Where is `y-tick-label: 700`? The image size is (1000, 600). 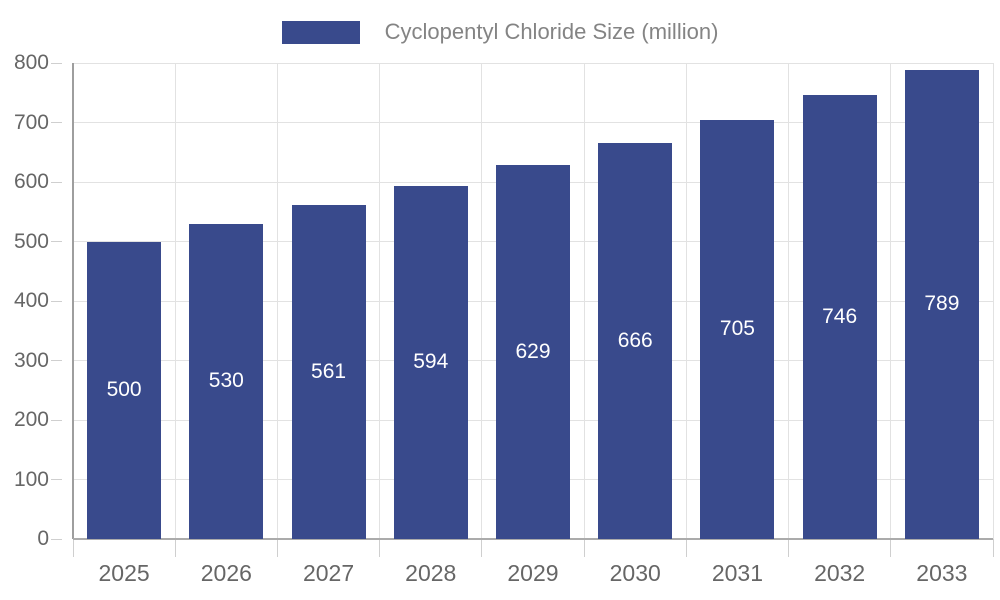
y-tick-label: 700 is located at coordinates (31, 122).